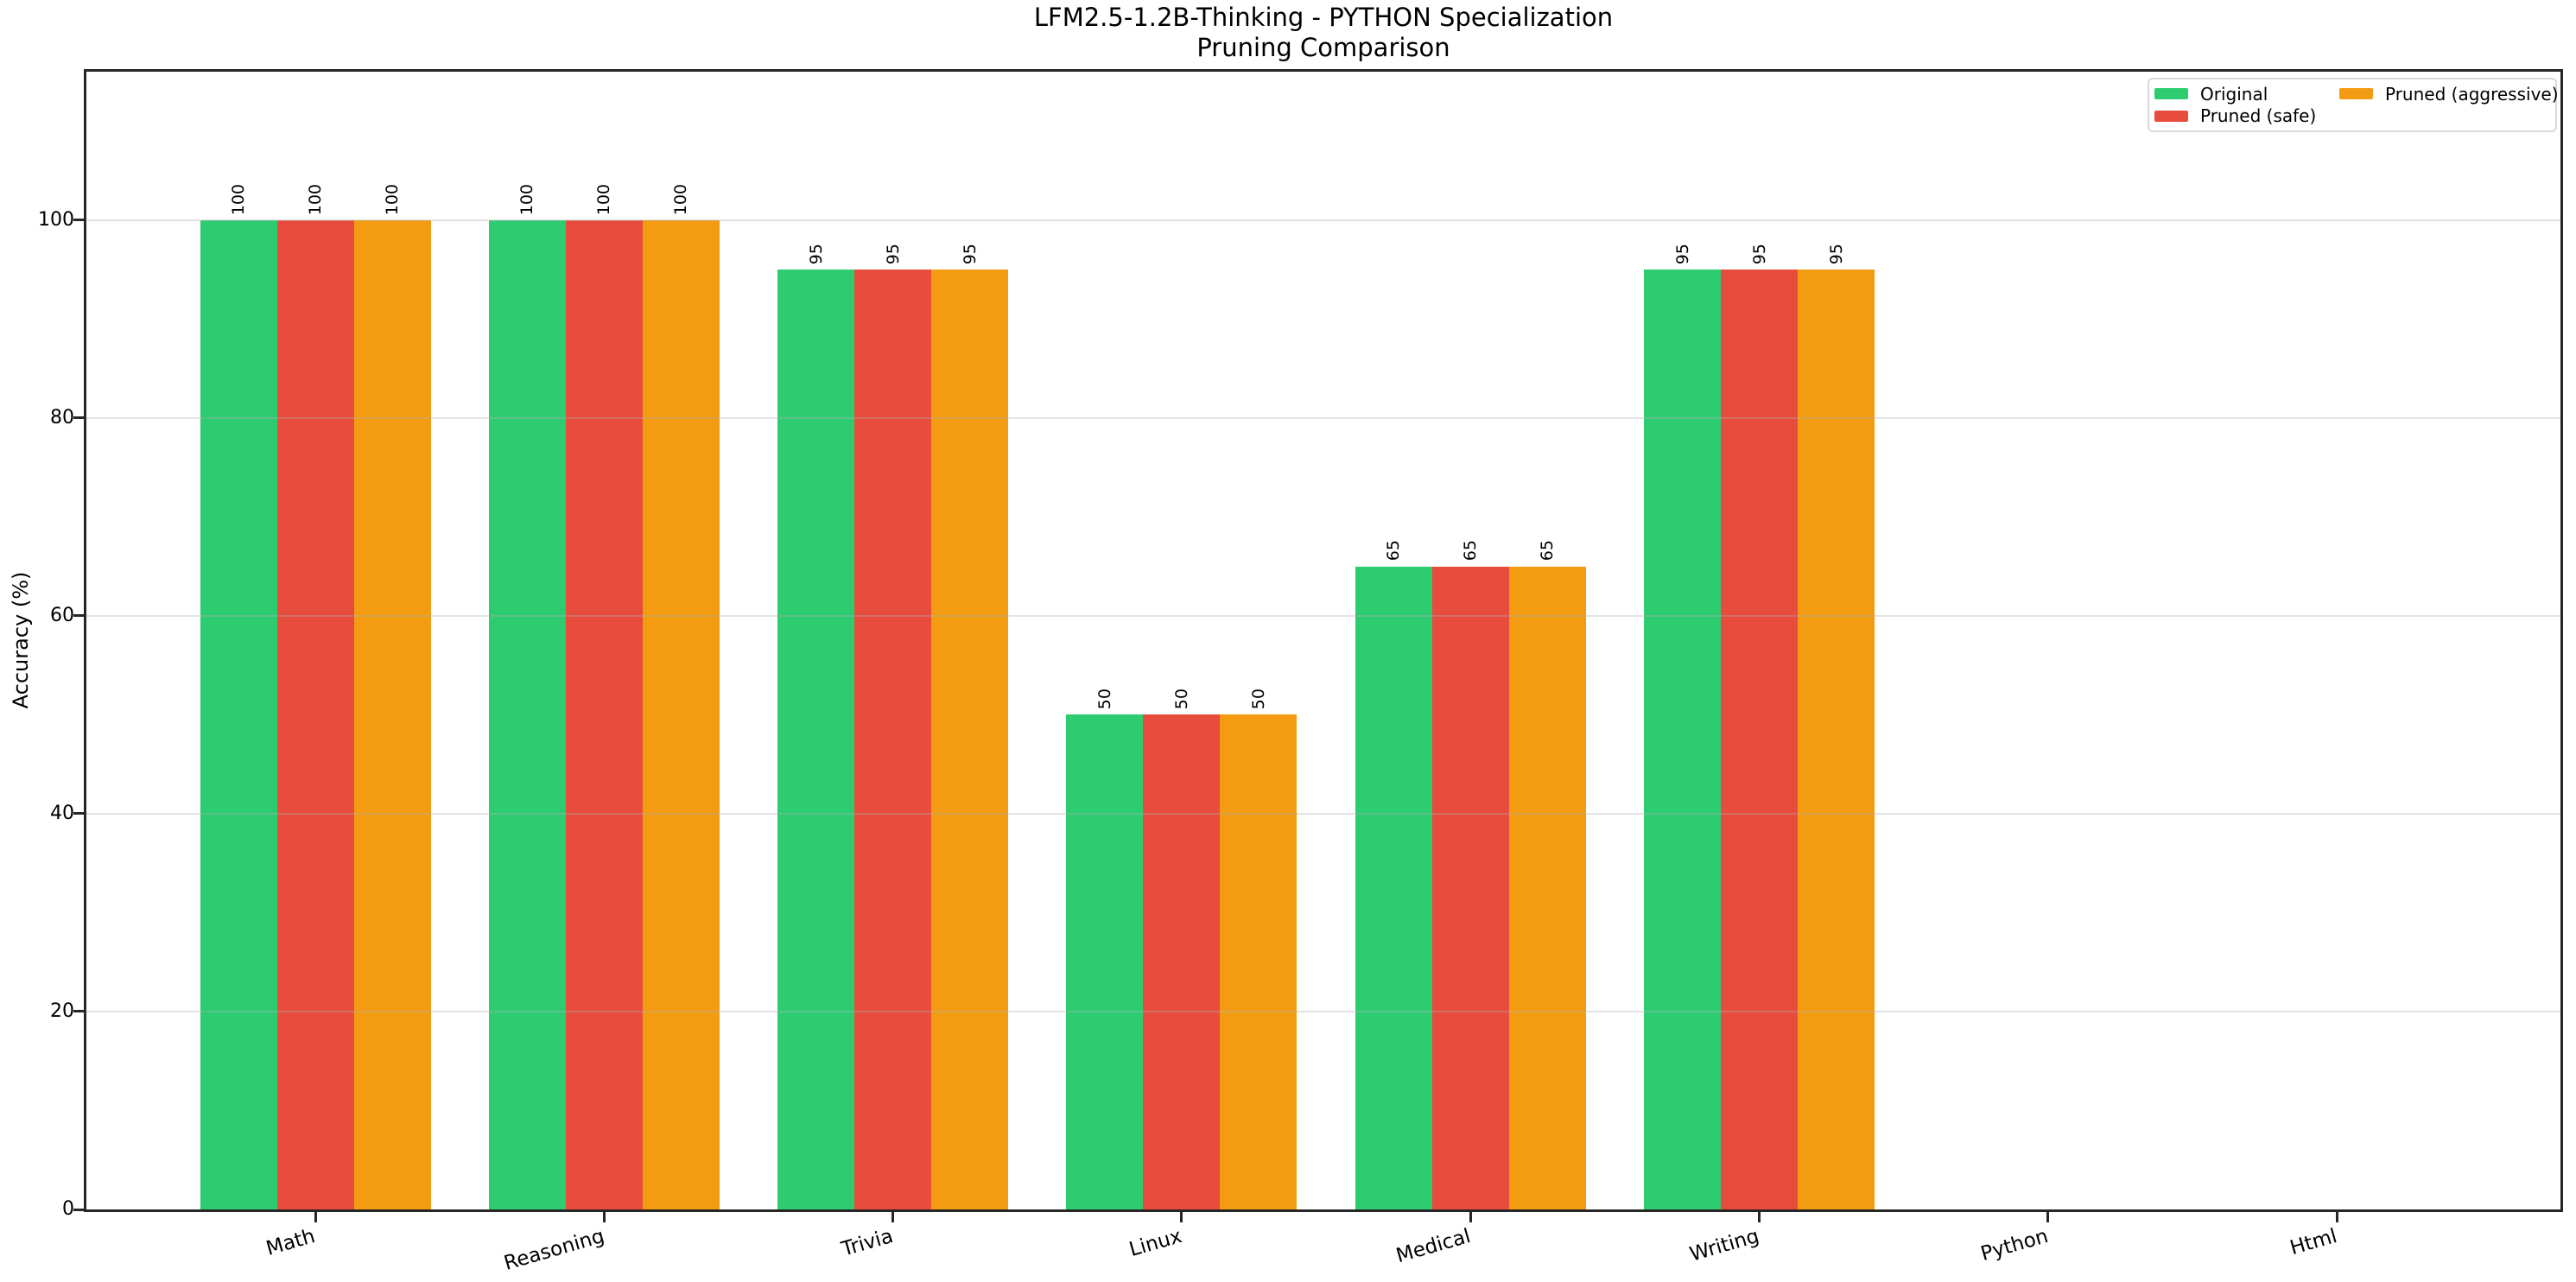  What do you see at coordinates (1433, 1246) in the screenshot?
I see `x-tick-label-medical: Medical` at bounding box center [1433, 1246].